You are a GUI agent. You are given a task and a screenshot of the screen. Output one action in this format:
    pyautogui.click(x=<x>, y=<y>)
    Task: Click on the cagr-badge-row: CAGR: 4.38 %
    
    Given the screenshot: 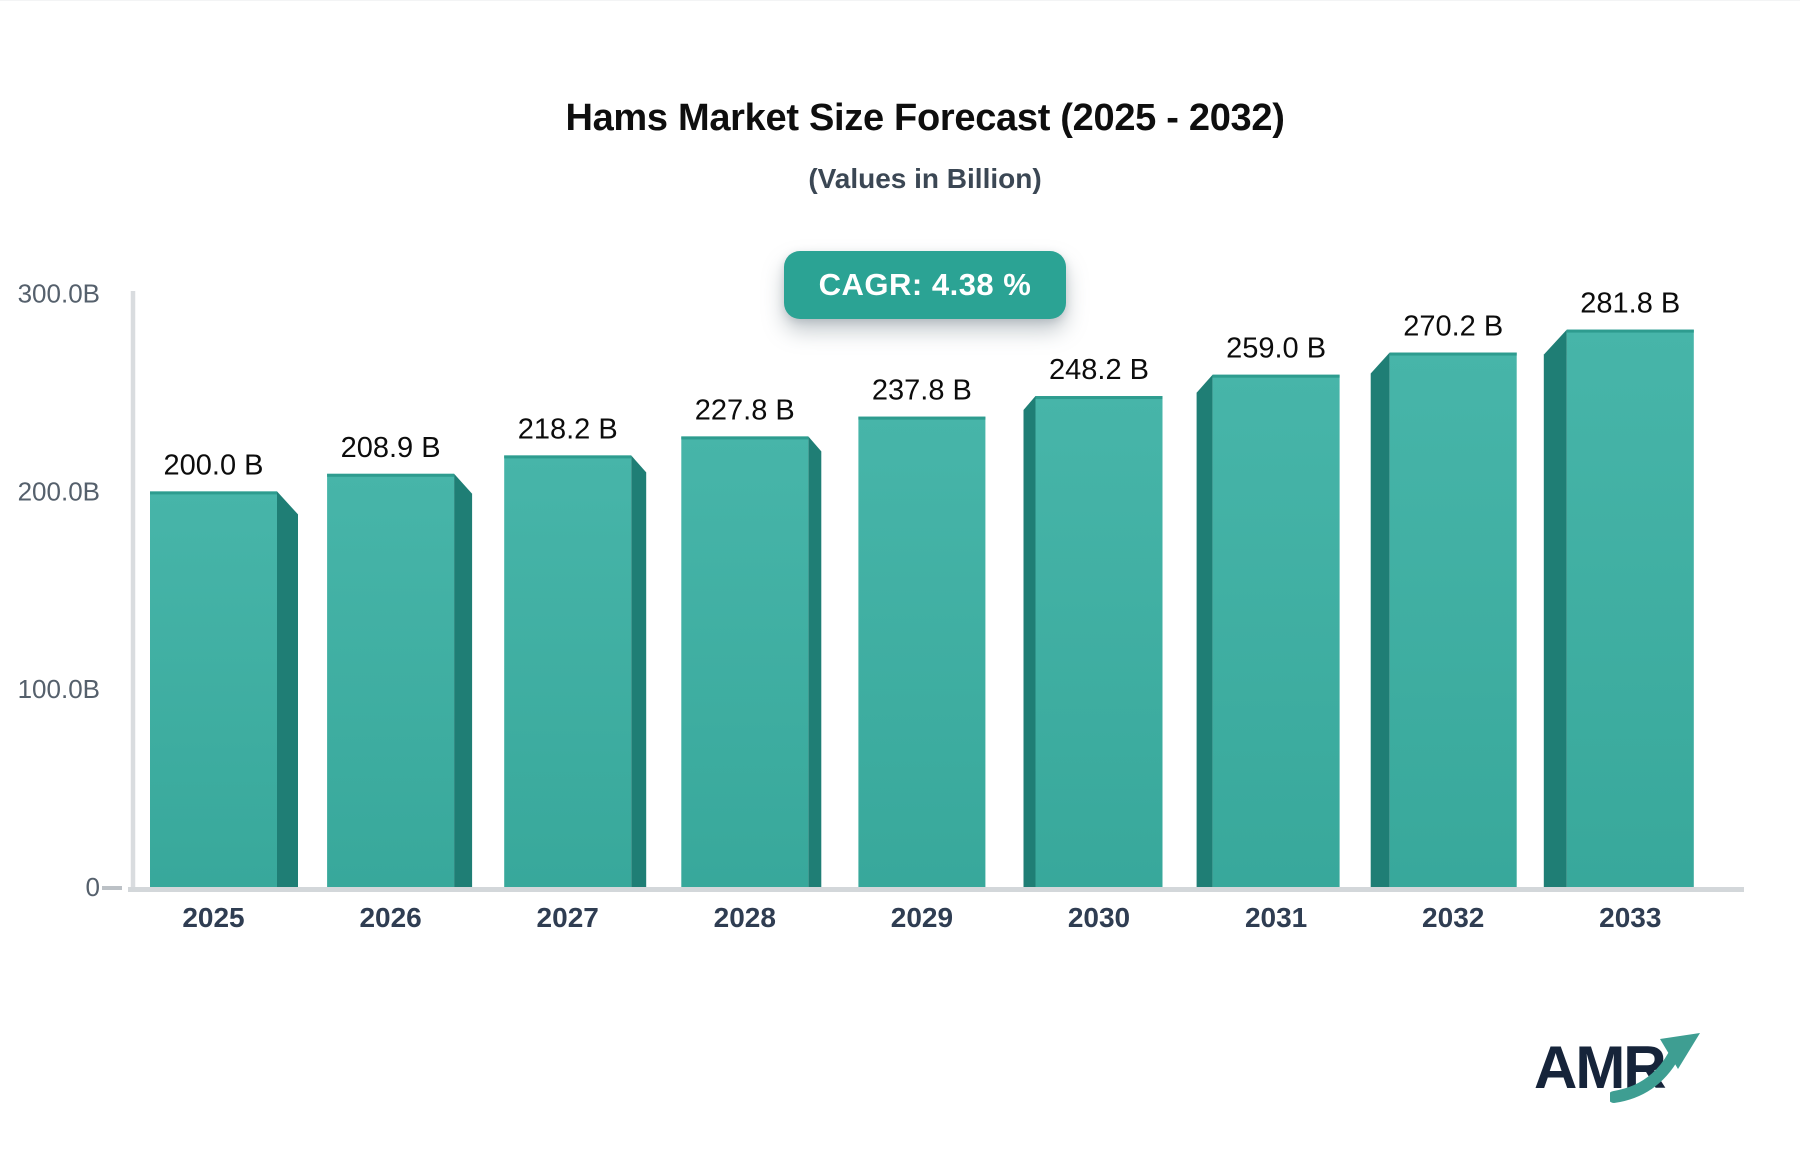 What is the action you would take?
    pyautogui.click(x=925, y=285)
    